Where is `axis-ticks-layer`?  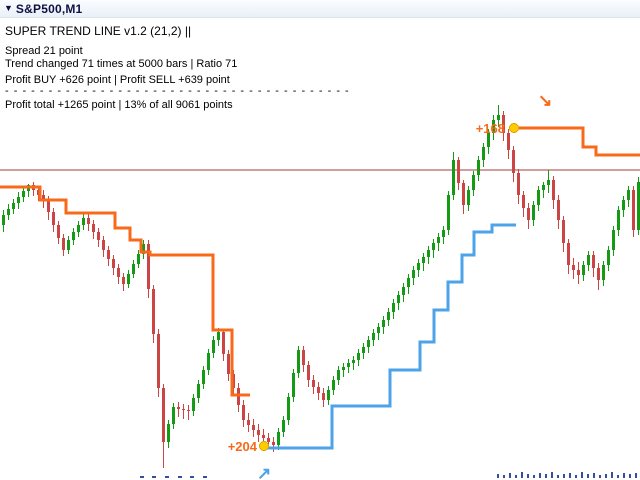 axis-ticks-layer is located at coordinates (388, 475).